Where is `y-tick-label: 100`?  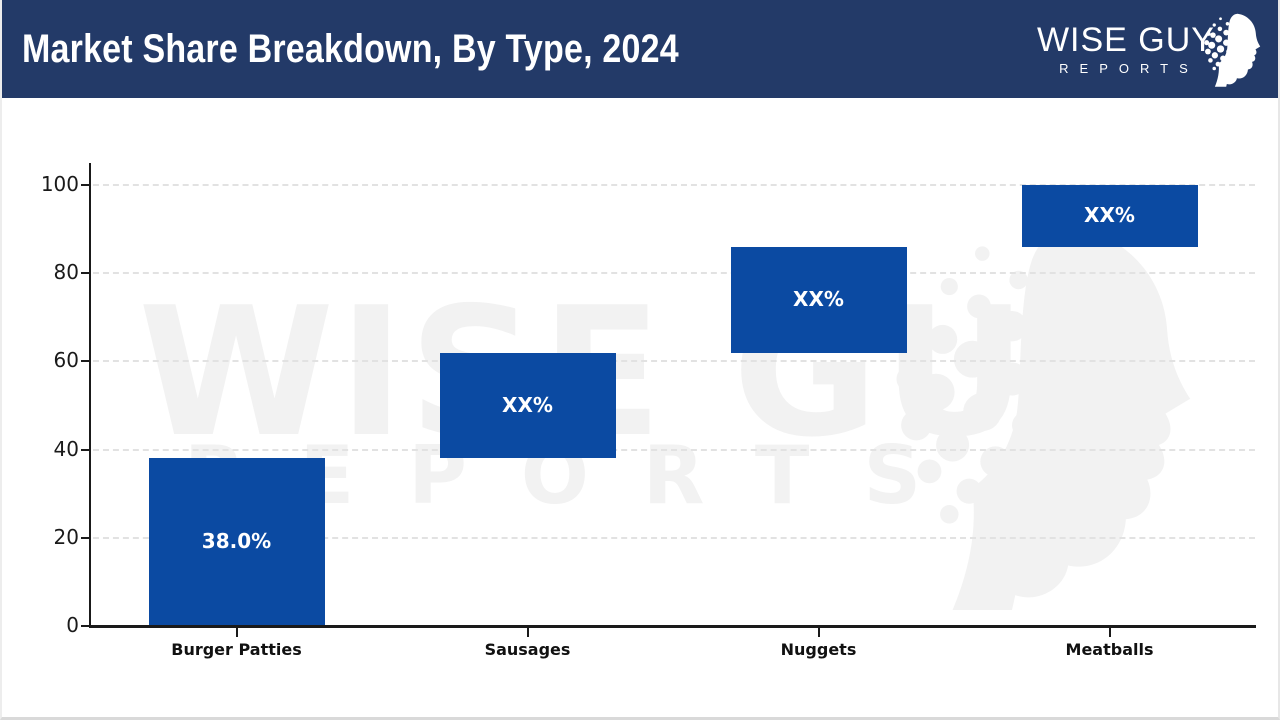 y-tick-label: 100 is located at coordinates (59, 184).